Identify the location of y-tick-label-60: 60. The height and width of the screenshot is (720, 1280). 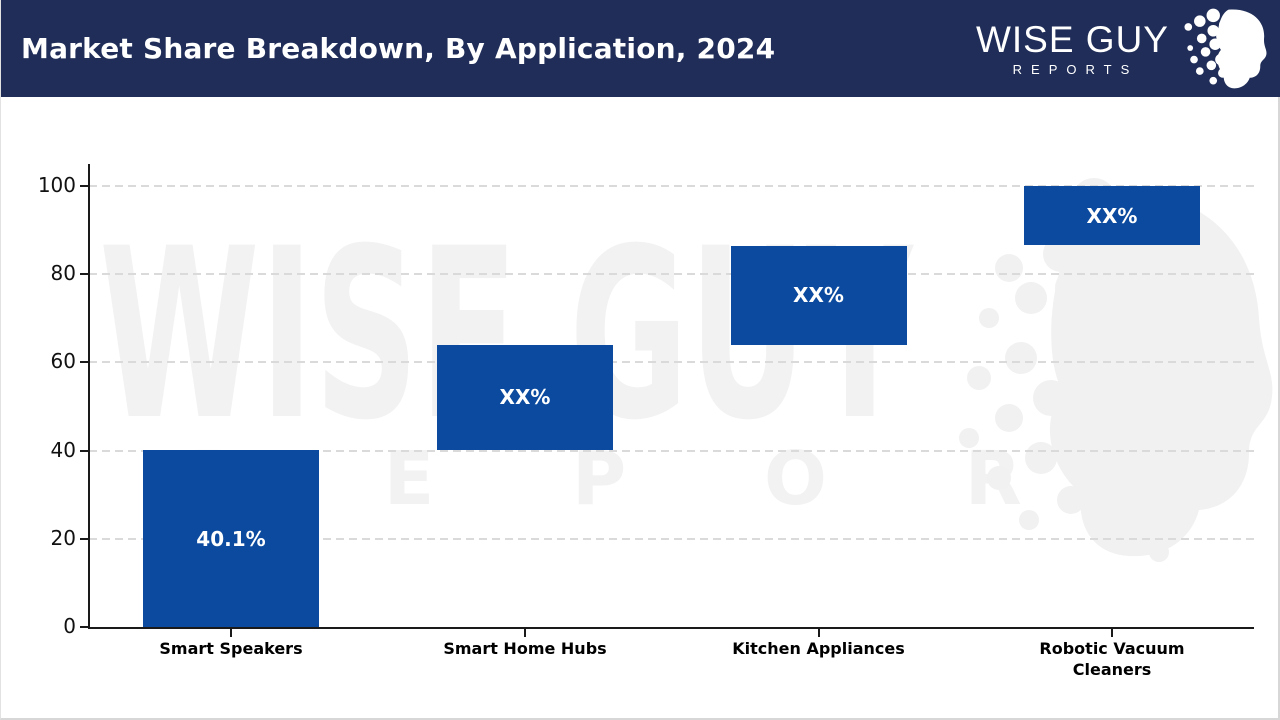
(63, 361).